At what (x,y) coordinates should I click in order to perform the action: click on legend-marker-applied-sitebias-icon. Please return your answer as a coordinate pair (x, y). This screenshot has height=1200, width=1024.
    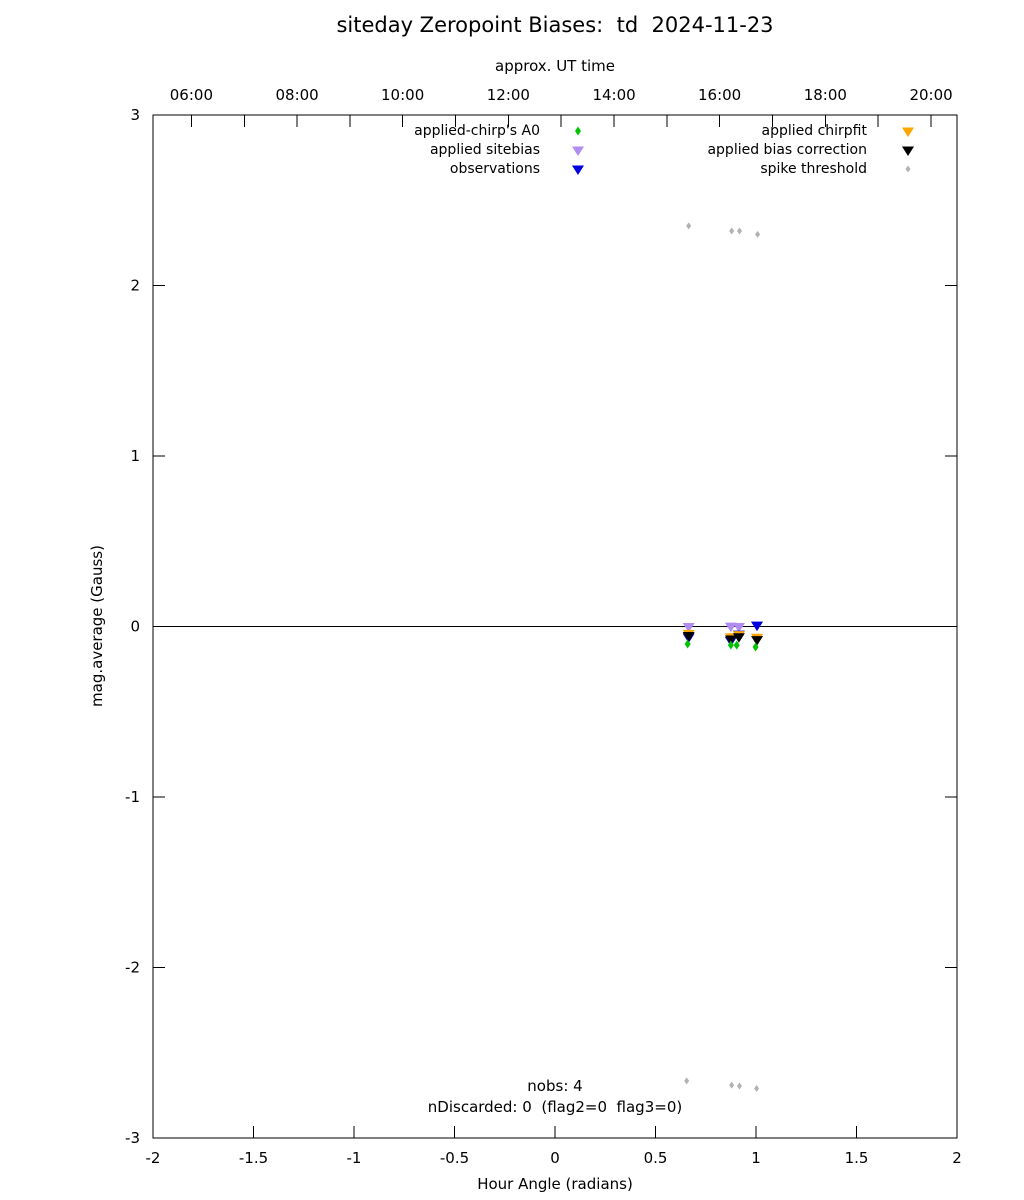
    Looking at the image, I should click on (578, 151).